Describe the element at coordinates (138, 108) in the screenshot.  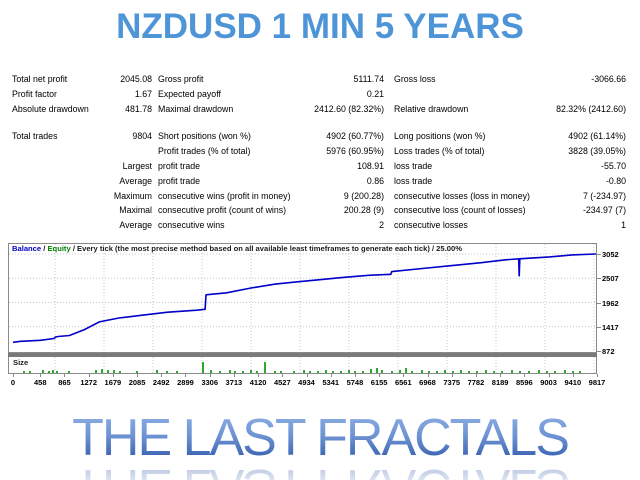
I see `report-cell-value: 481.78` at that location.